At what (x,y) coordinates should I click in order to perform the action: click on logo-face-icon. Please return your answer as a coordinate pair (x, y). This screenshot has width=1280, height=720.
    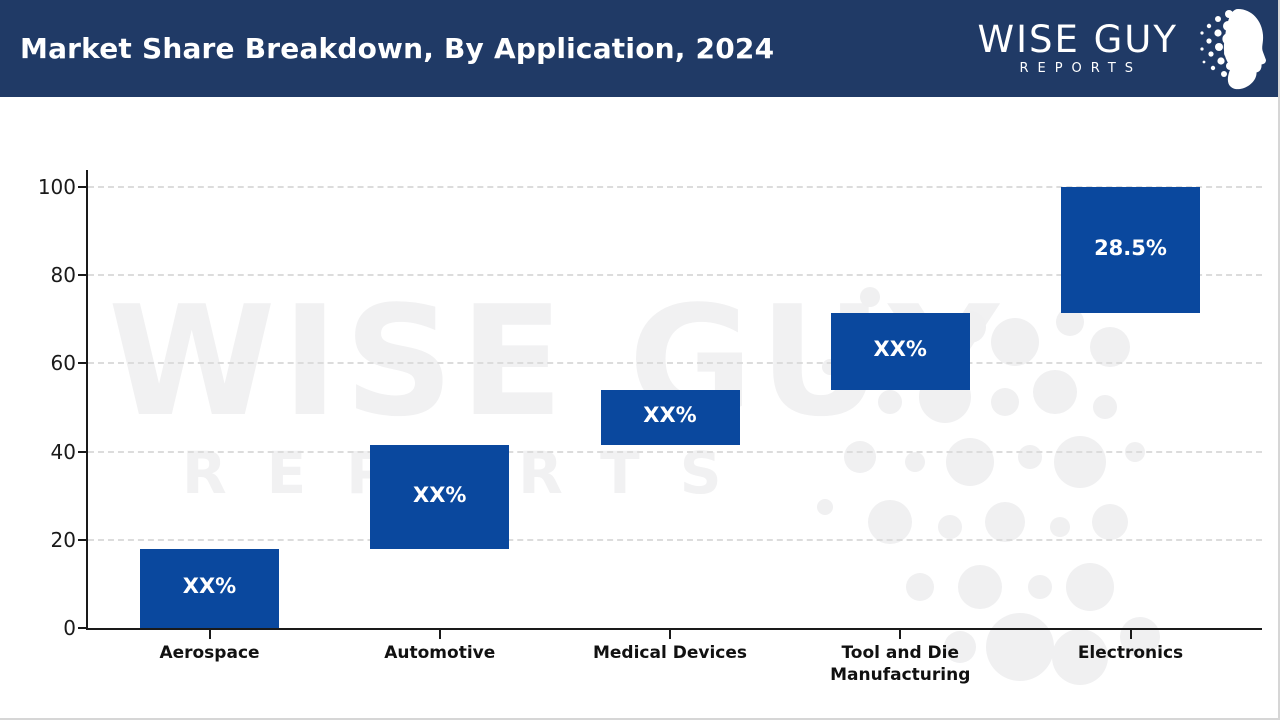
    Looking at the image, I should click on (1233, 48).